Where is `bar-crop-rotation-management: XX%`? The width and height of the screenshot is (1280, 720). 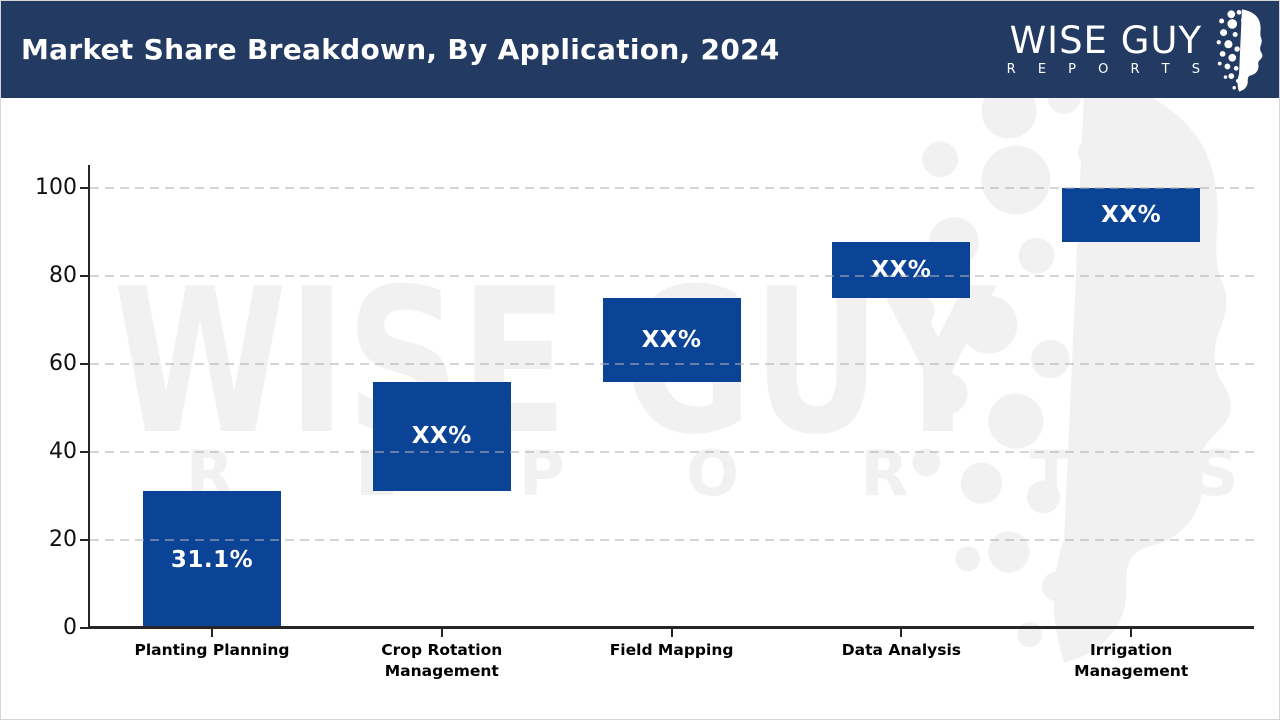 bar-crop-rotation-management: XX% is located at coordinates (441, 436).